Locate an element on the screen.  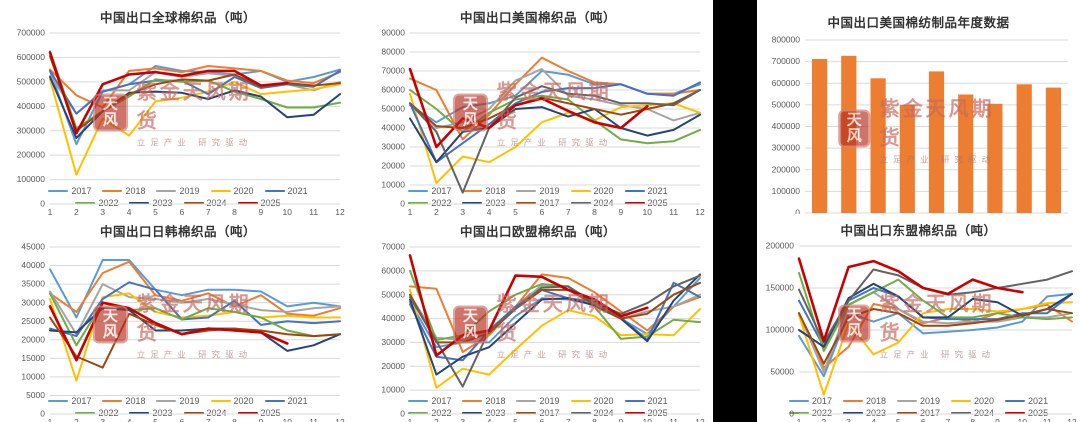
y-tick-label: 5000 is located at coordinates (35, 395).